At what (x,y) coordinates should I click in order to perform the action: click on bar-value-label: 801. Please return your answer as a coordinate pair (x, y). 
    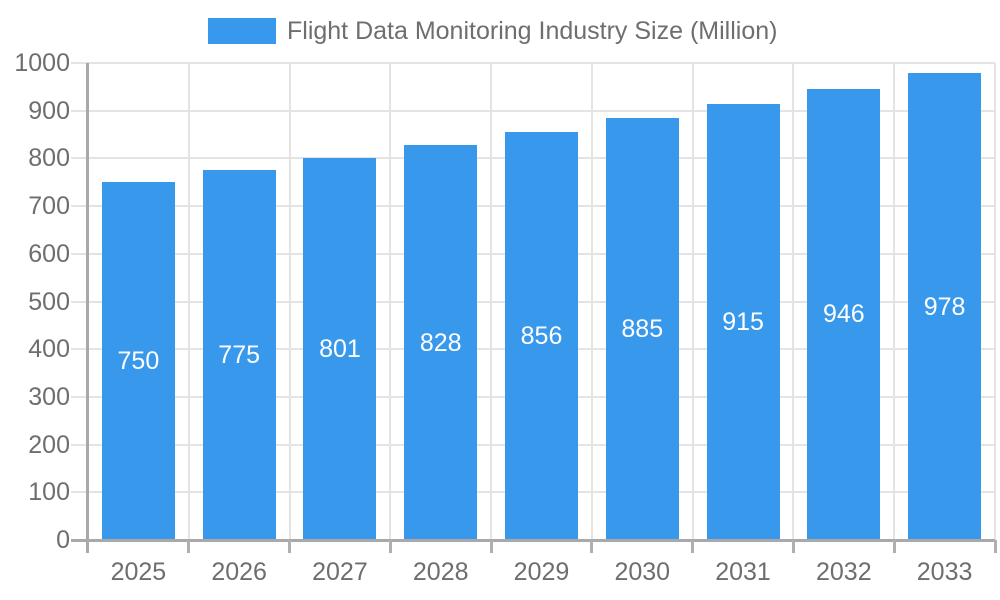
    Looking at the image, I should click on (340, 348).